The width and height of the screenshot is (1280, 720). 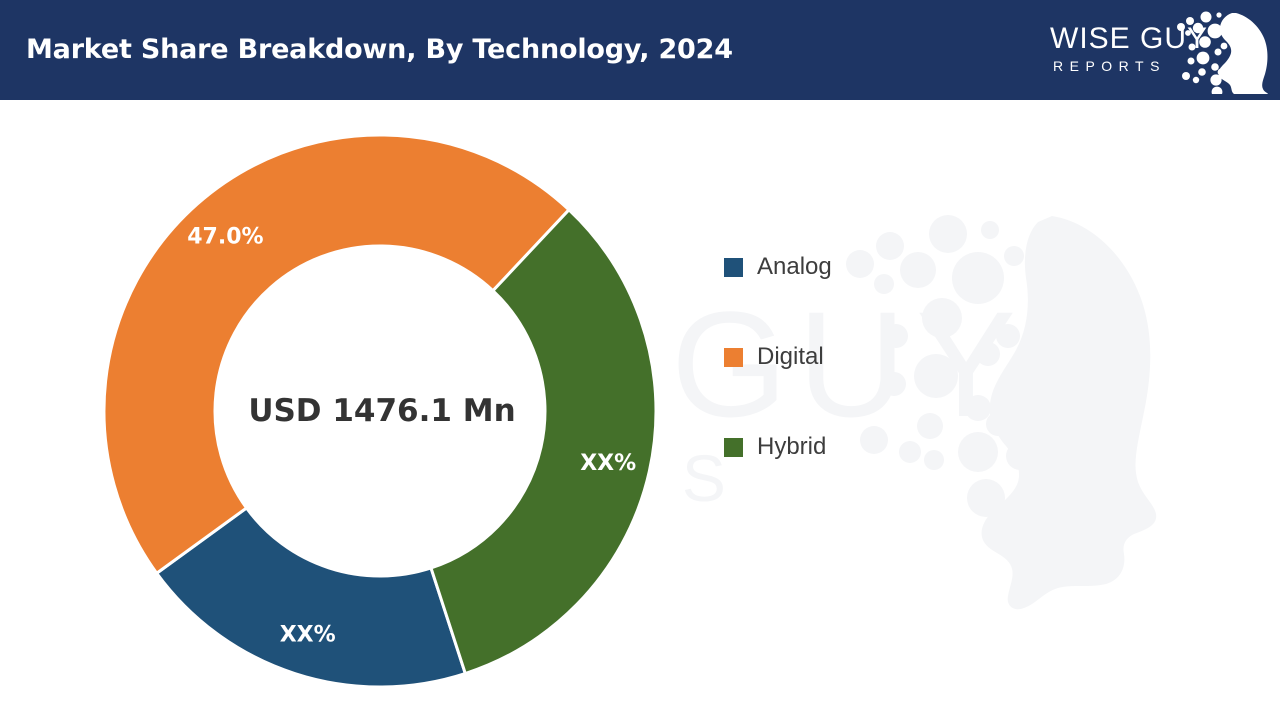 What do you see at coordinates (733, 447) in the screenshot?
I see `legend-swatch-hybrid` at bounding box center [733, 447].